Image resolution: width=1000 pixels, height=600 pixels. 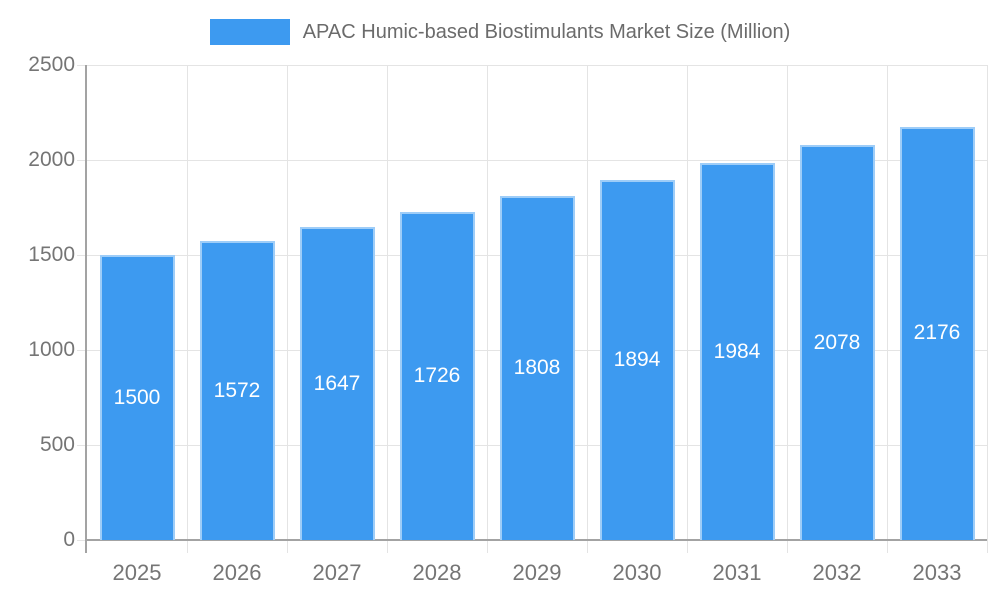 I want to click on bar-value-label: 2078, so click(x=837, y=342).